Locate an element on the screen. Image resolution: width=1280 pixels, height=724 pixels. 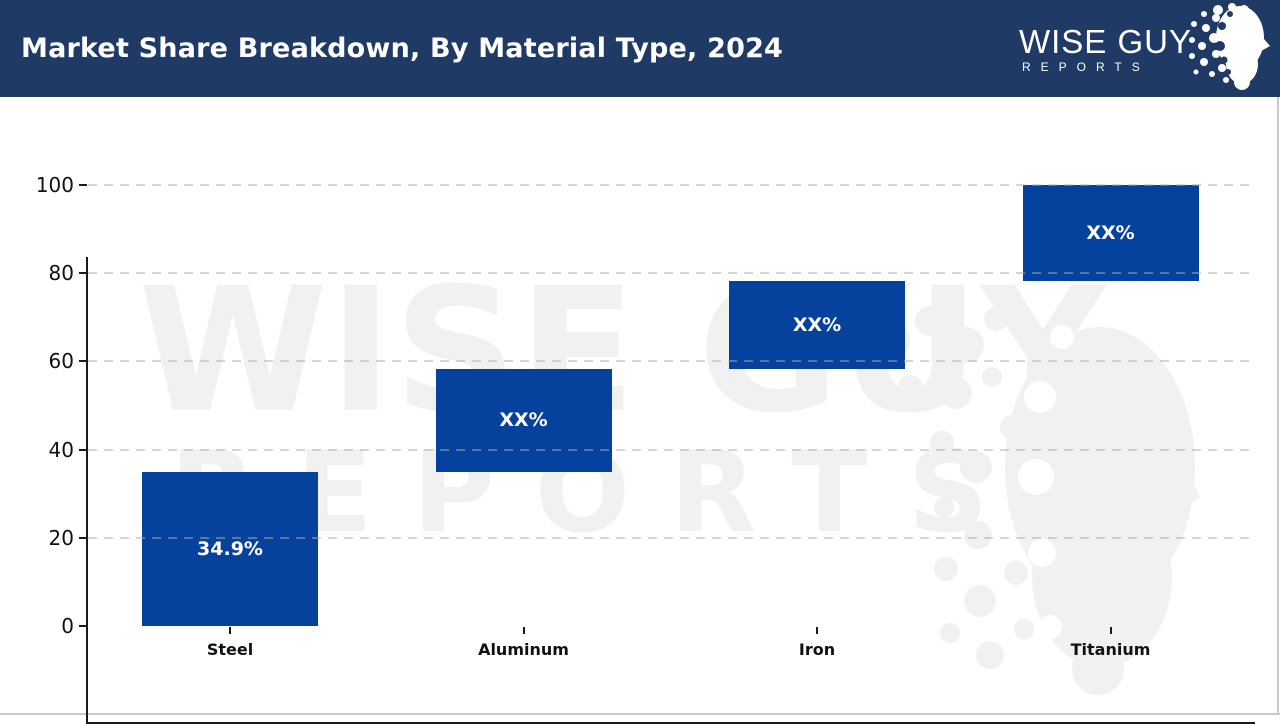
y-tick-label-20: 20 is located at coordinates (61, 537).